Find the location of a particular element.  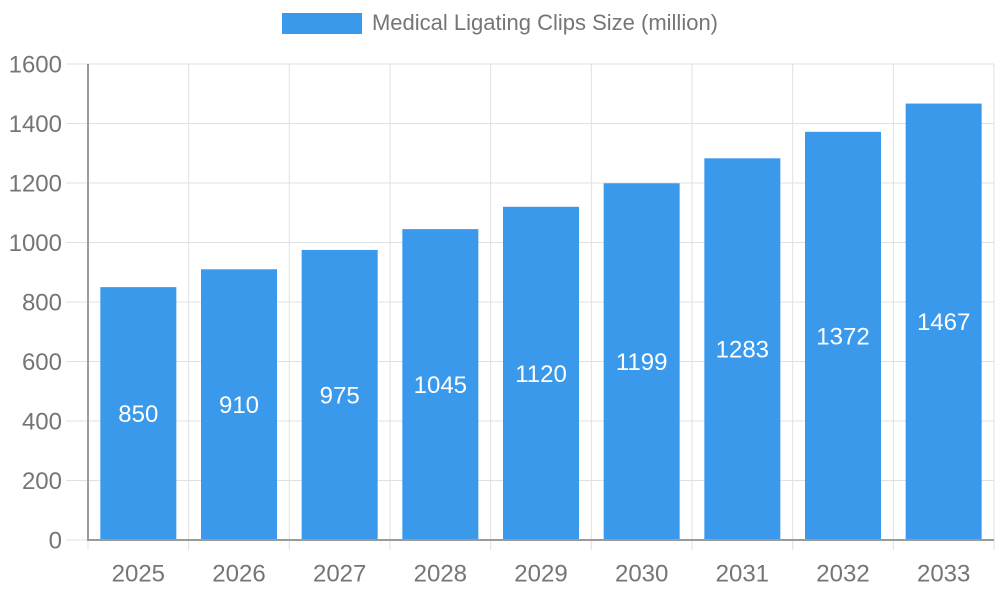

bar-2025 is located at coordinates (138, 413).